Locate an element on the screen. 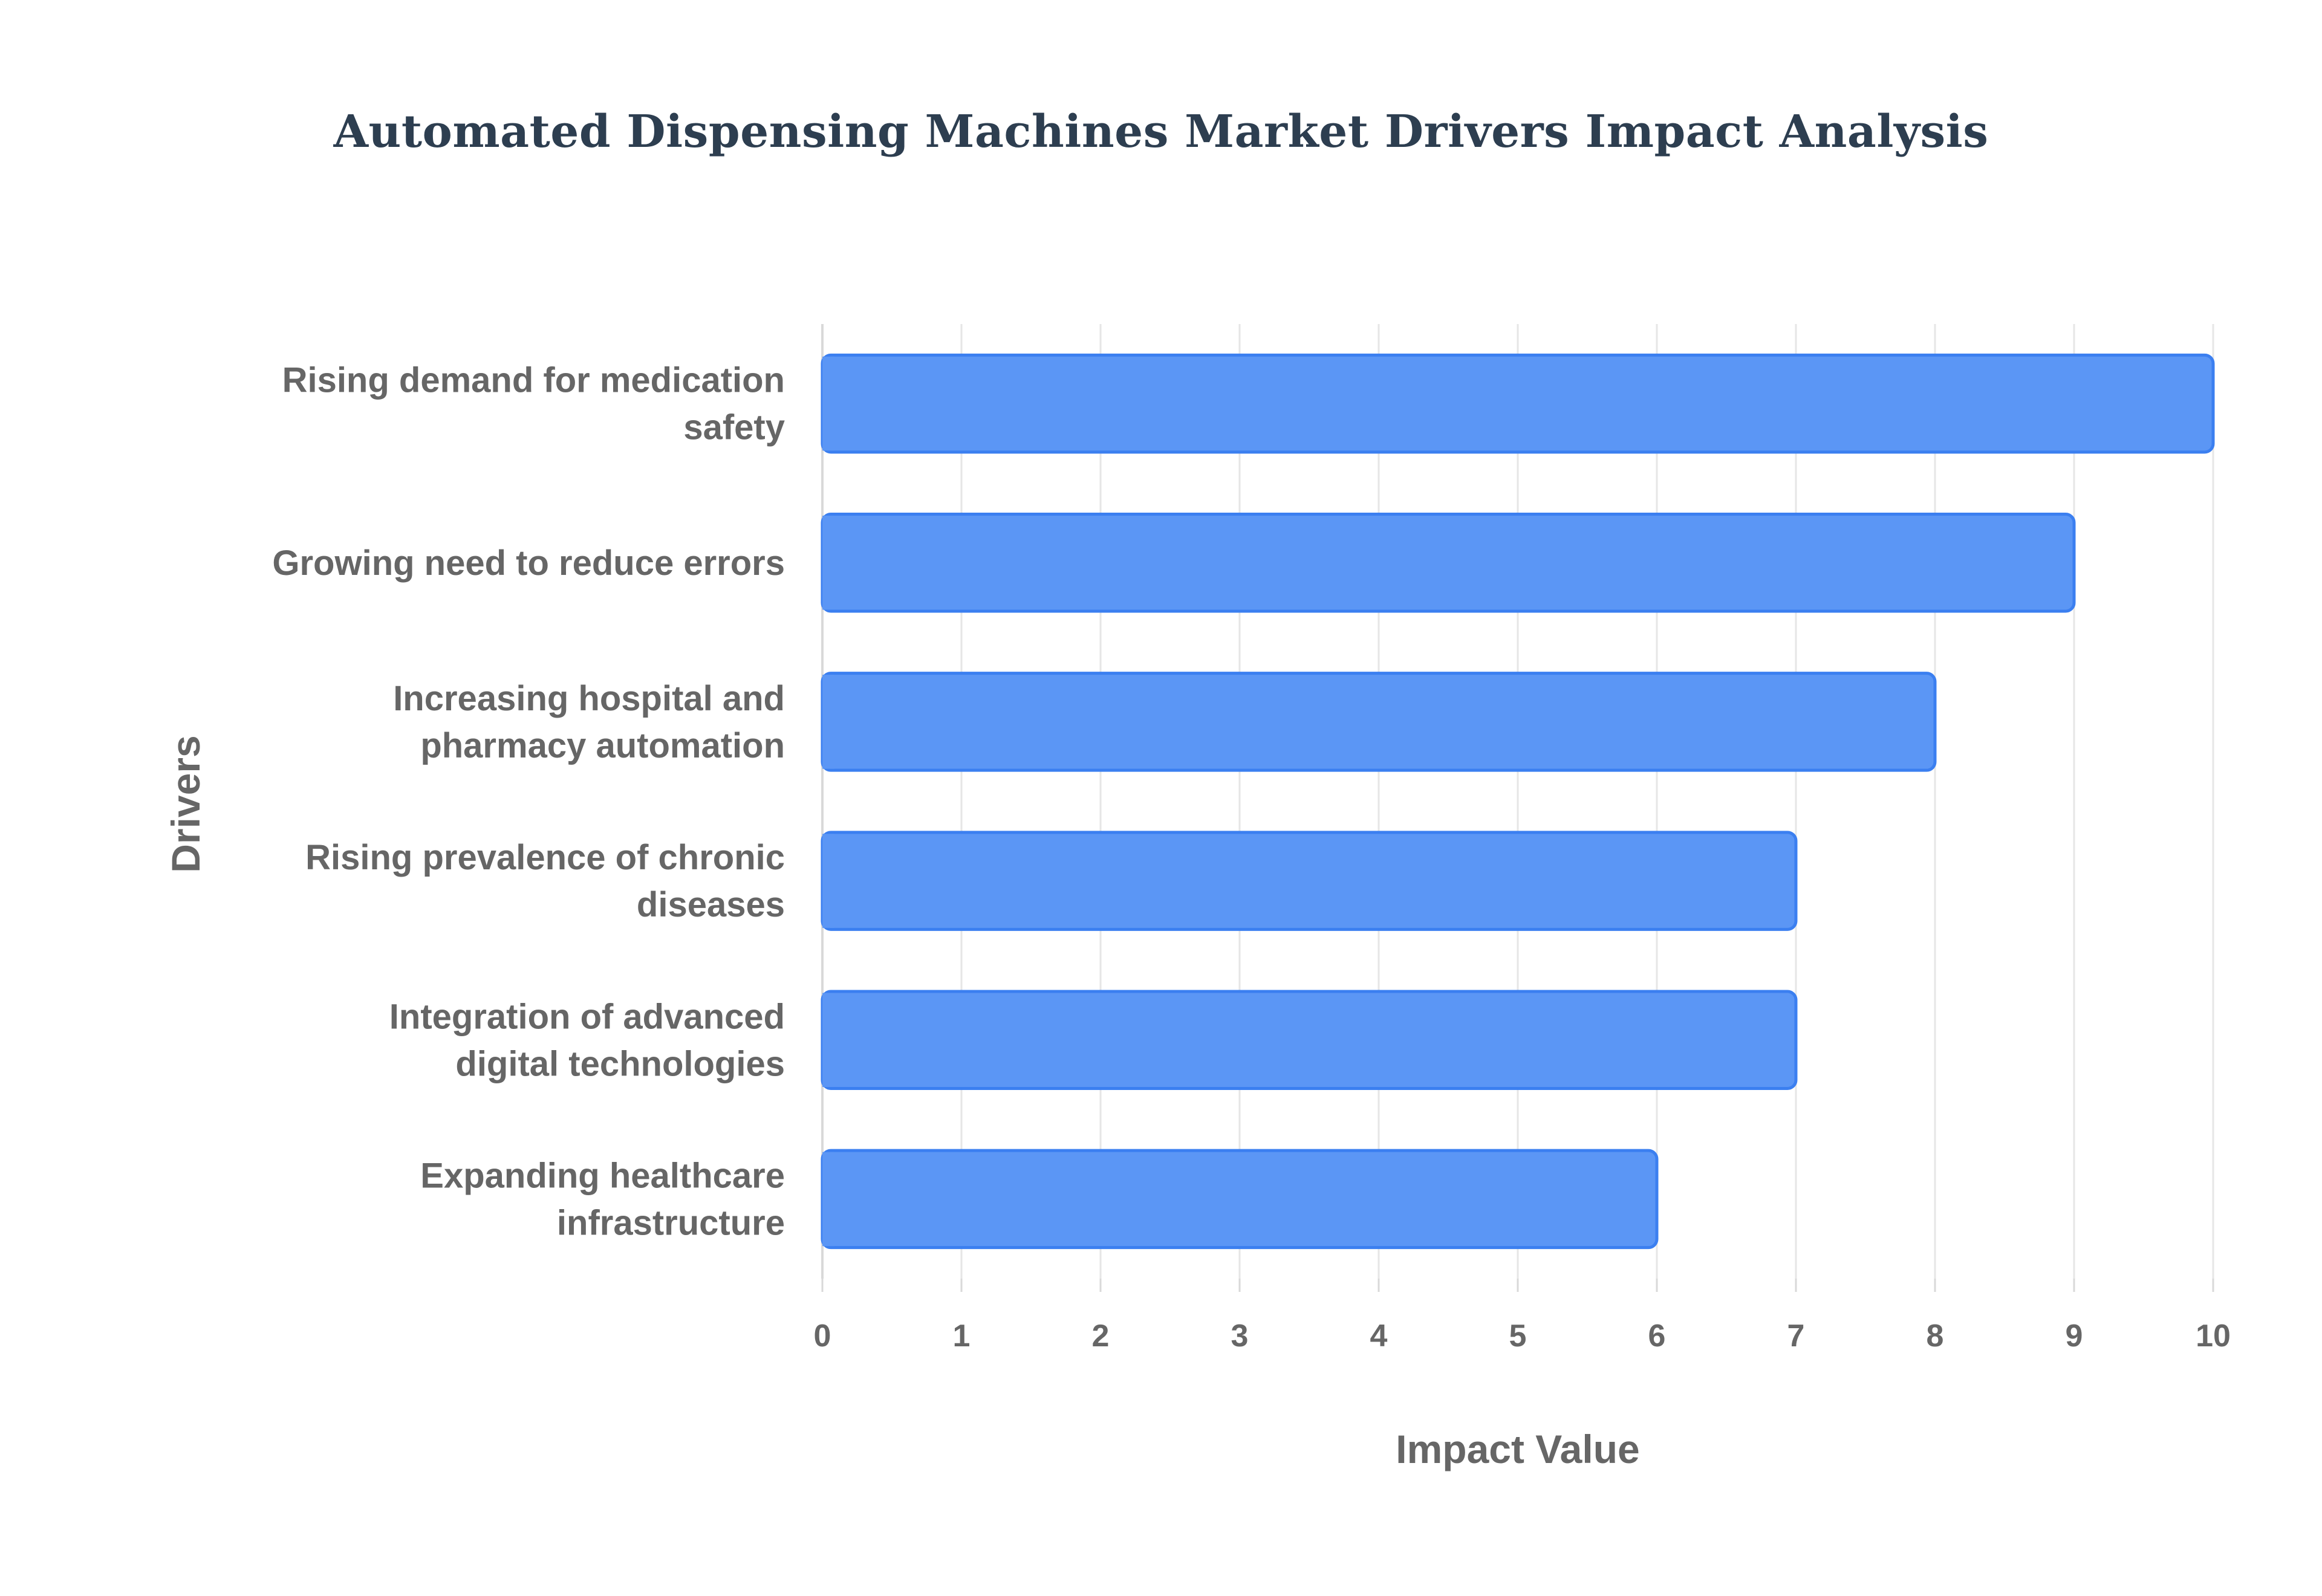 The height and width of the screenshot is (1596, 2322). category-label-3-line-1: Increasing hospital and is located at coordinates (589, 698).